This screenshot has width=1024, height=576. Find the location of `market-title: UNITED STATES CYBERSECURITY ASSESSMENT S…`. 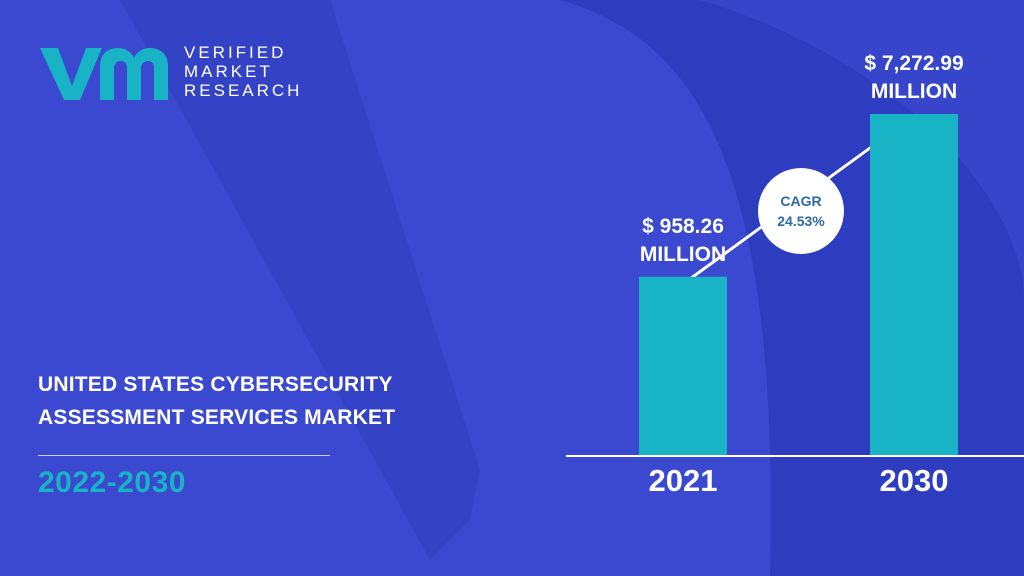

market-title: UNITED STATES CYBERSECURITY ASSESSMENT S… is located at coordinates (216, 401).